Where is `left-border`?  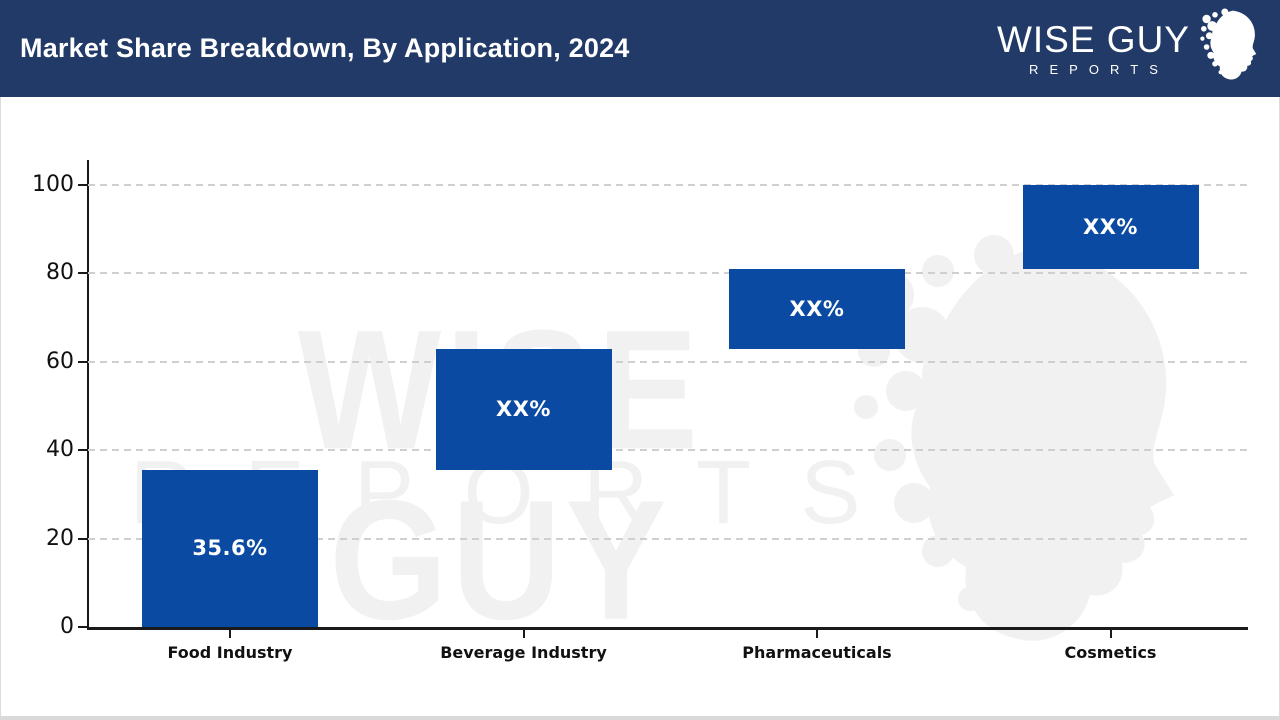 left-border is located at coordinates (0, 408).